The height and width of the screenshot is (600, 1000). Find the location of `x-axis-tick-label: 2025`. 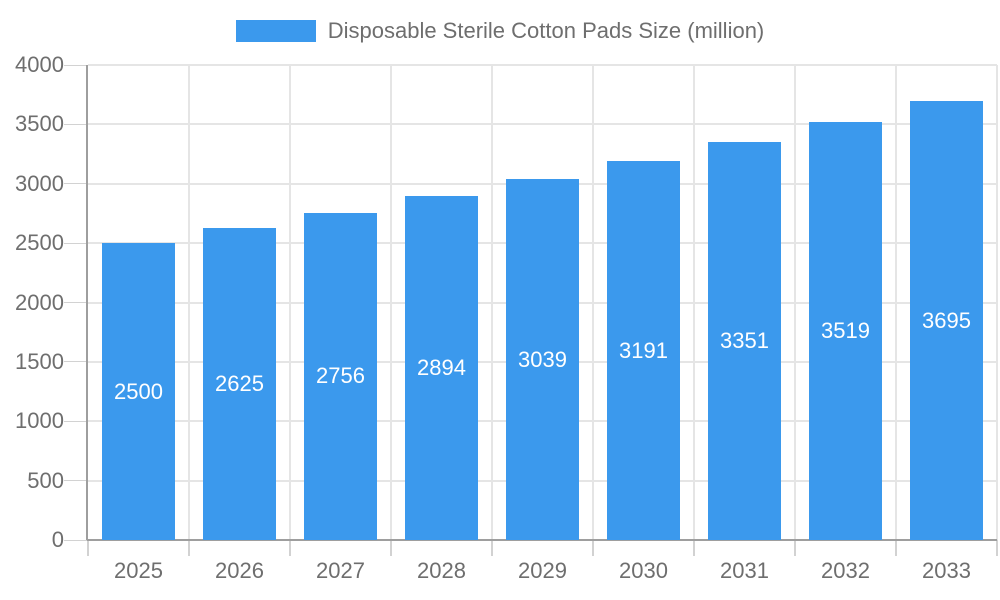

x-axis-tick-label: 2025 is located at coordinates (138, 570).